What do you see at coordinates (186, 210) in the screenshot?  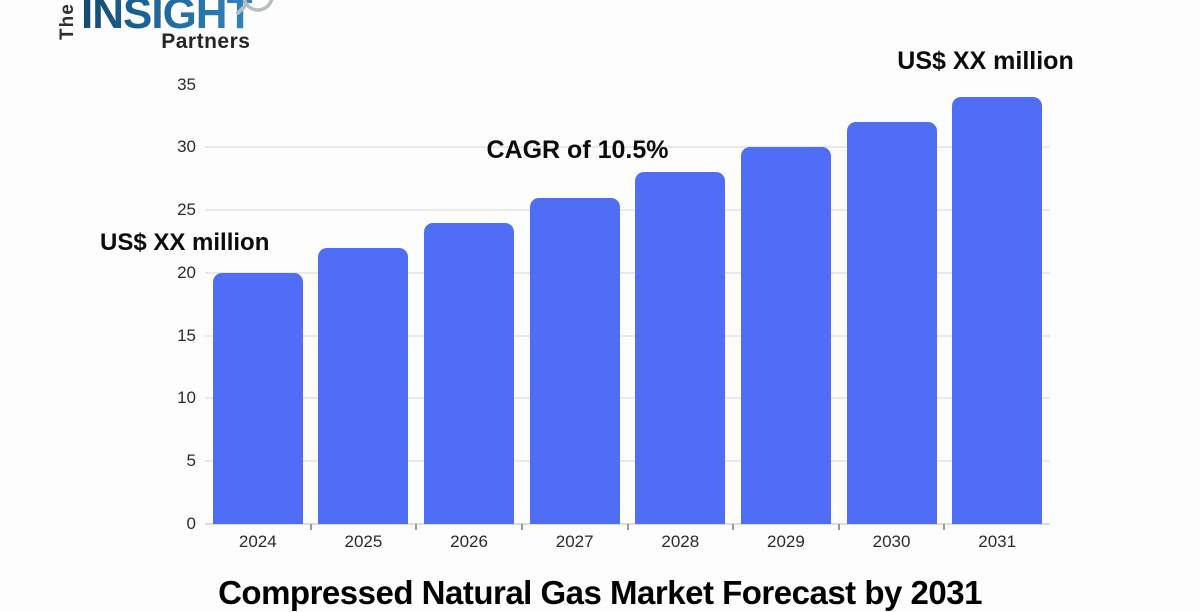 I see `y-tick-label-25: 25` at bounding box center [186, 210].